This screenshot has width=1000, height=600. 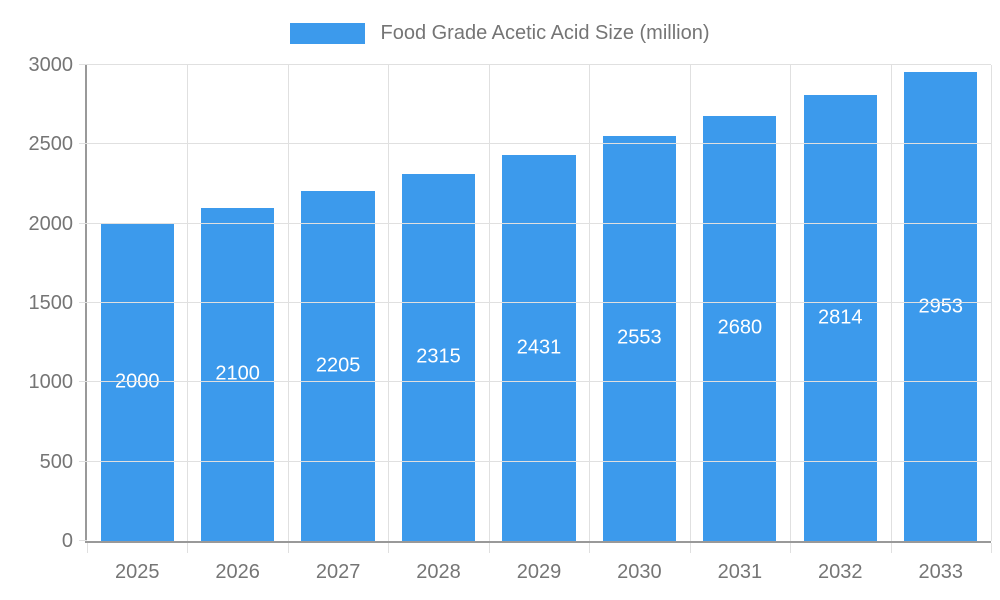 What do you see at coordinates (51, 65) in the screenshot?
I see `y-axis-tick-label: 3000` at bounding box center [51, 65].